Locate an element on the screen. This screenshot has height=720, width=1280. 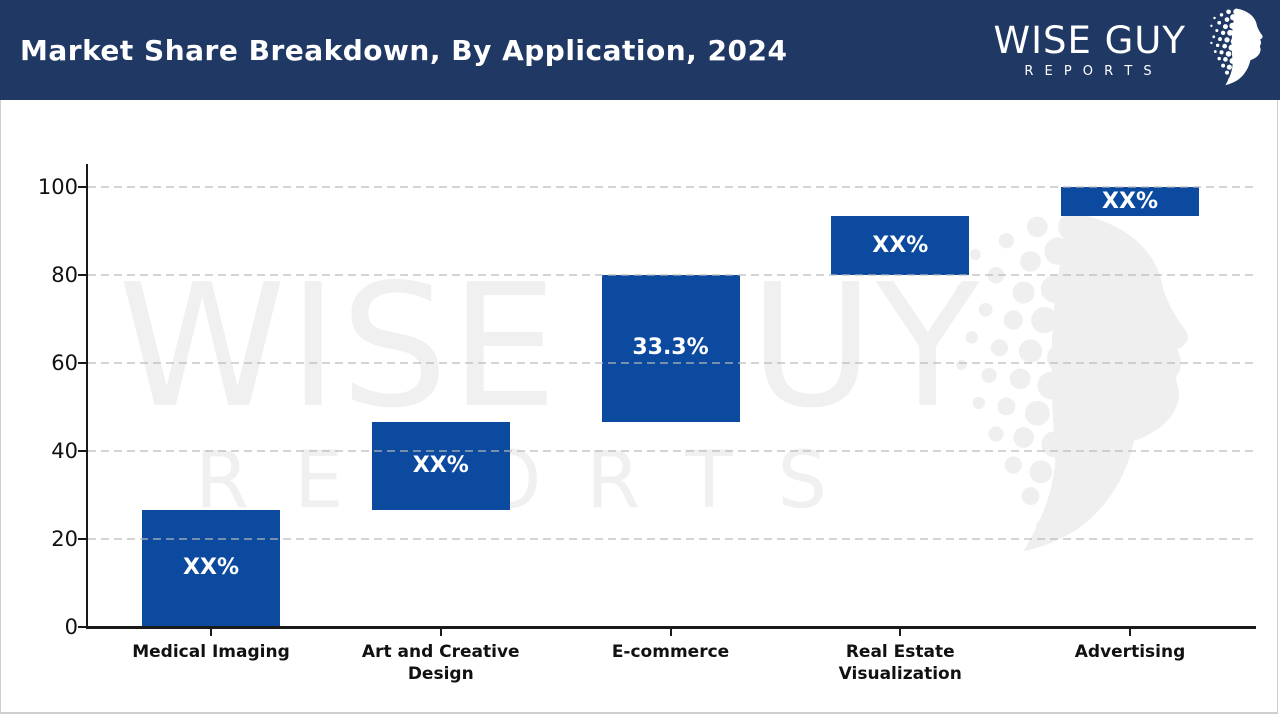
x-axis-line is located at coordinates (671, 627).